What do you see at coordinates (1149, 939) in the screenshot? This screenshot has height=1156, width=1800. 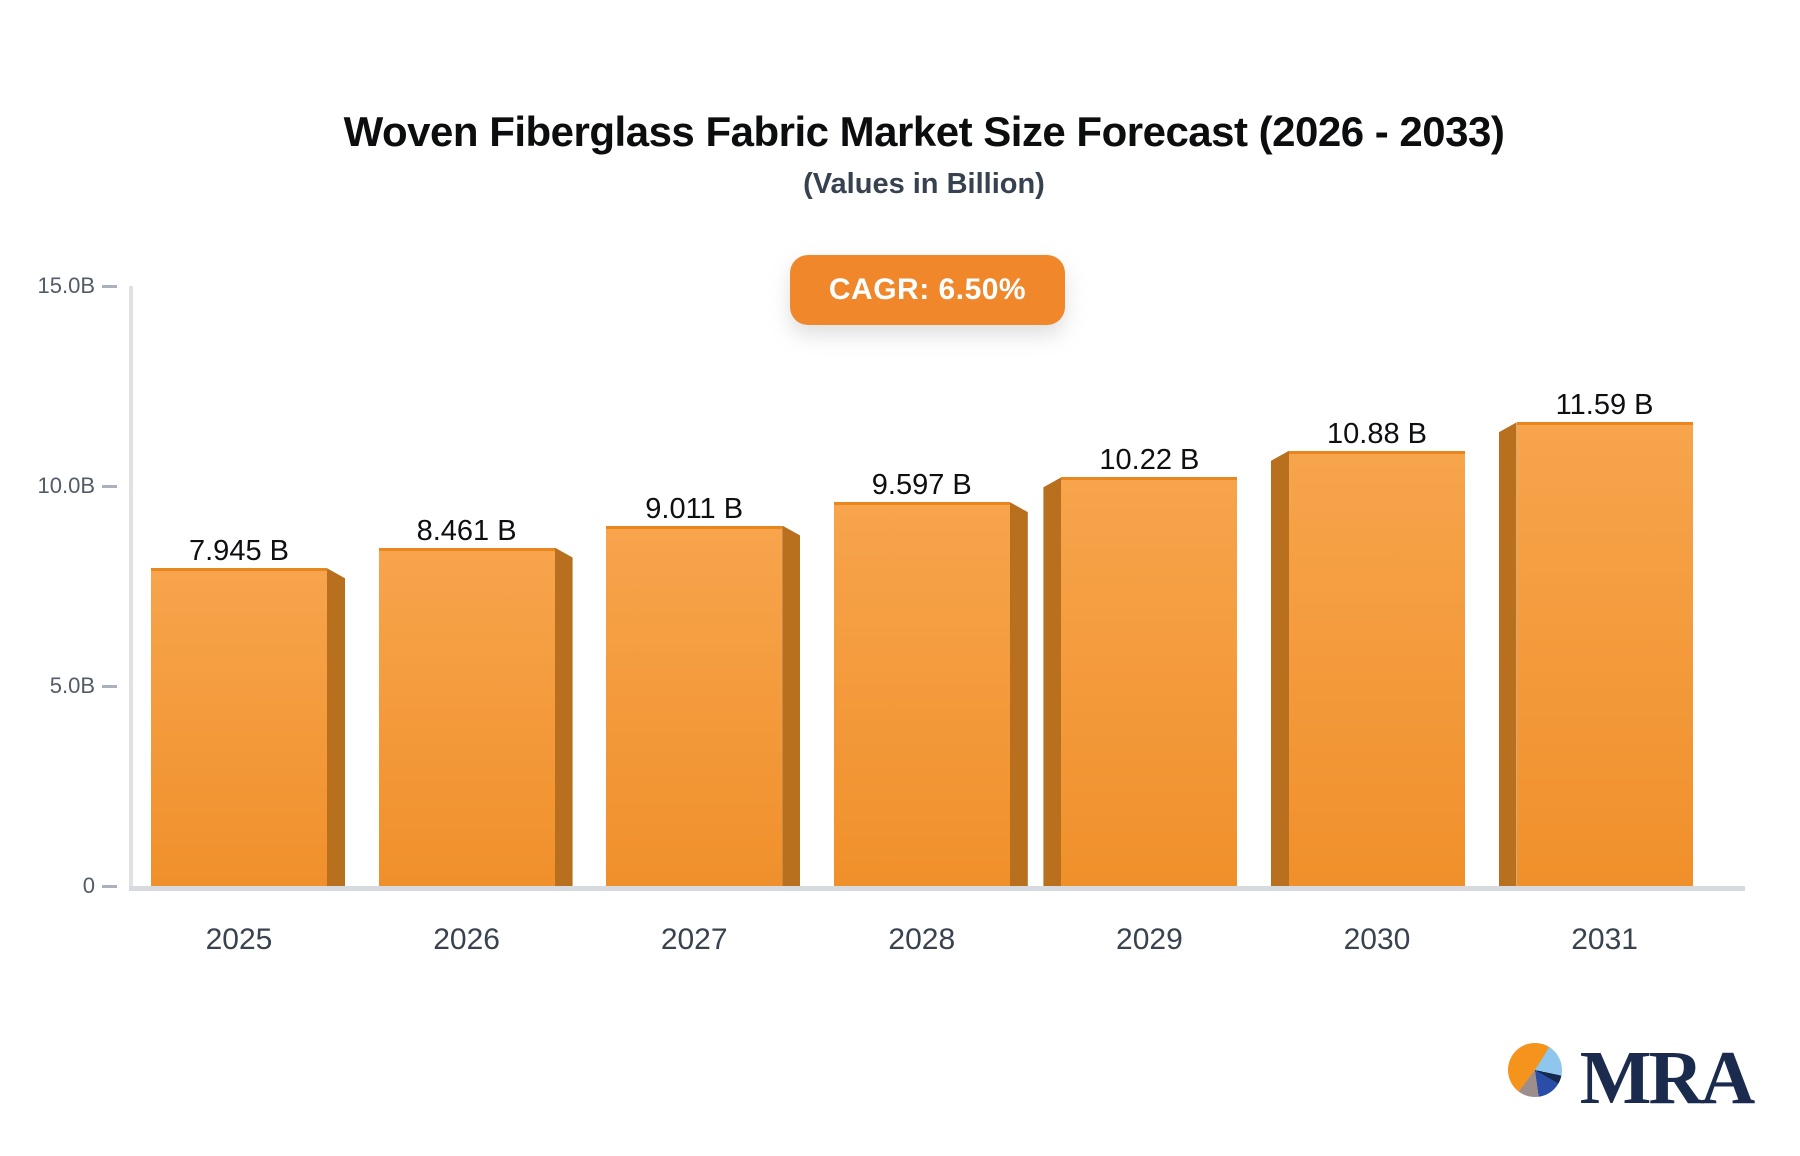 I see `x-axis-label-2029: 2029` at bounding box center [1149, 939].